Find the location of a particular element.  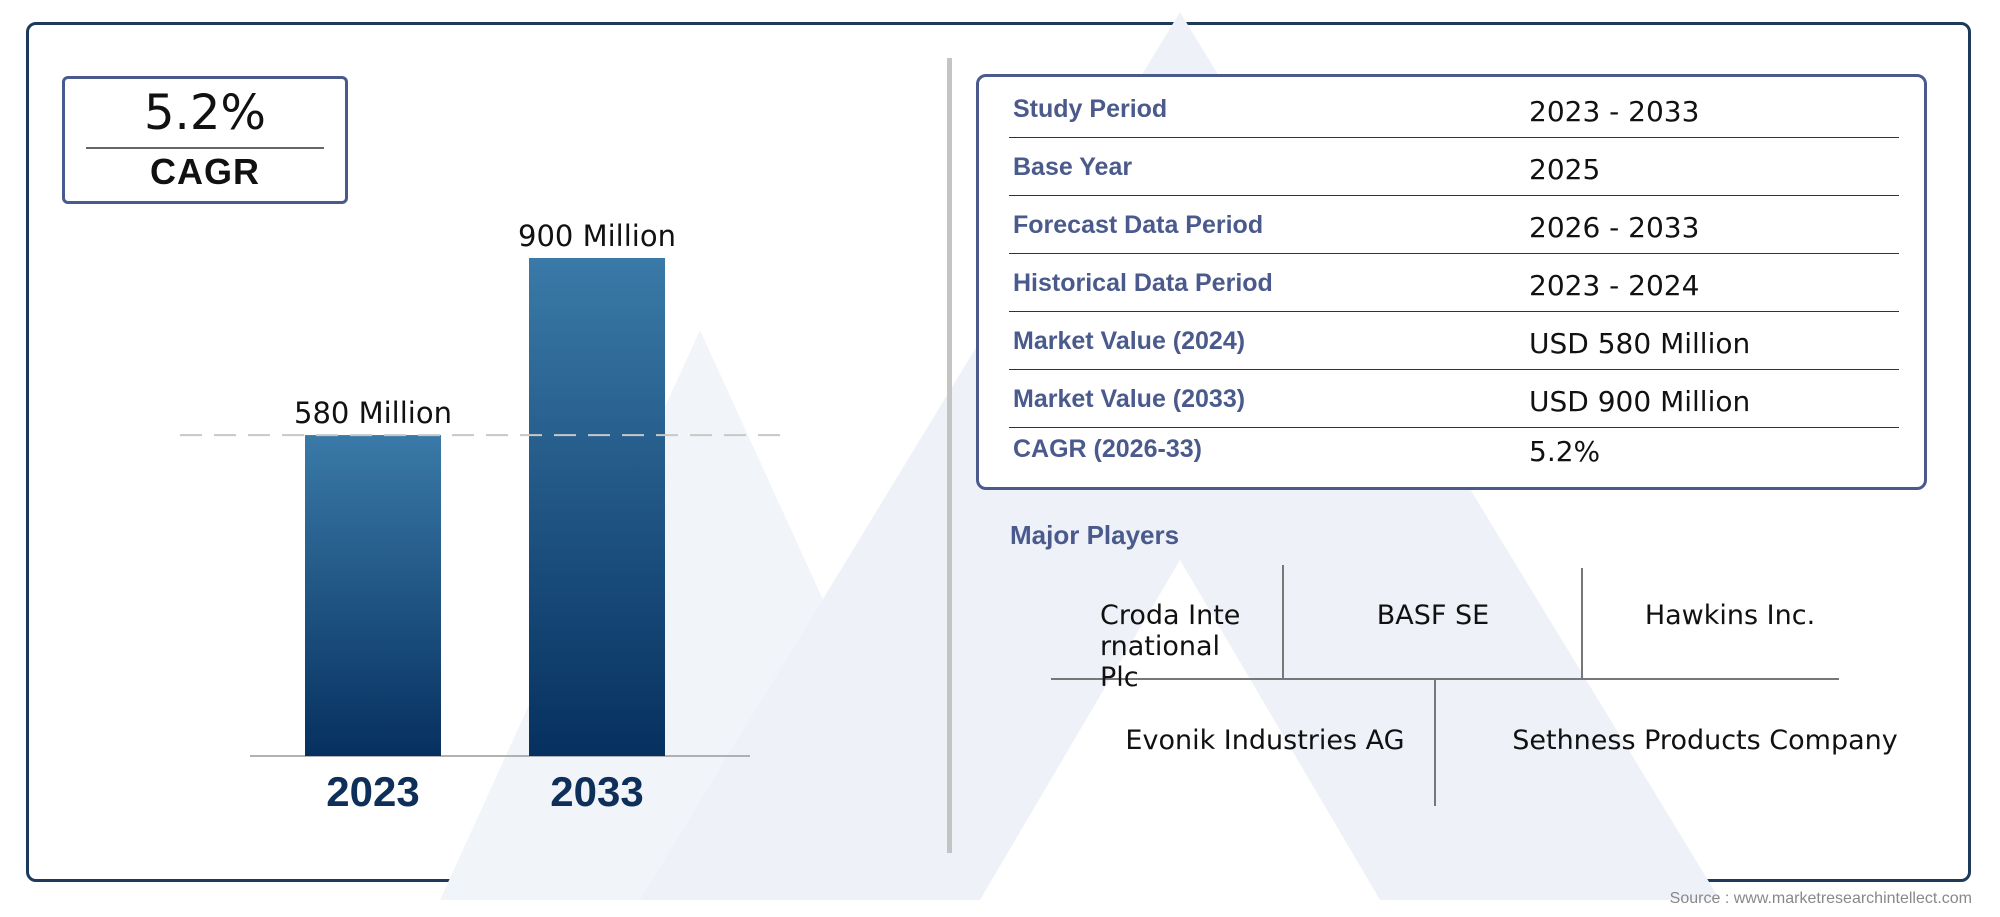

info-row-key: Study Period is located at coordinates (1090, 109).